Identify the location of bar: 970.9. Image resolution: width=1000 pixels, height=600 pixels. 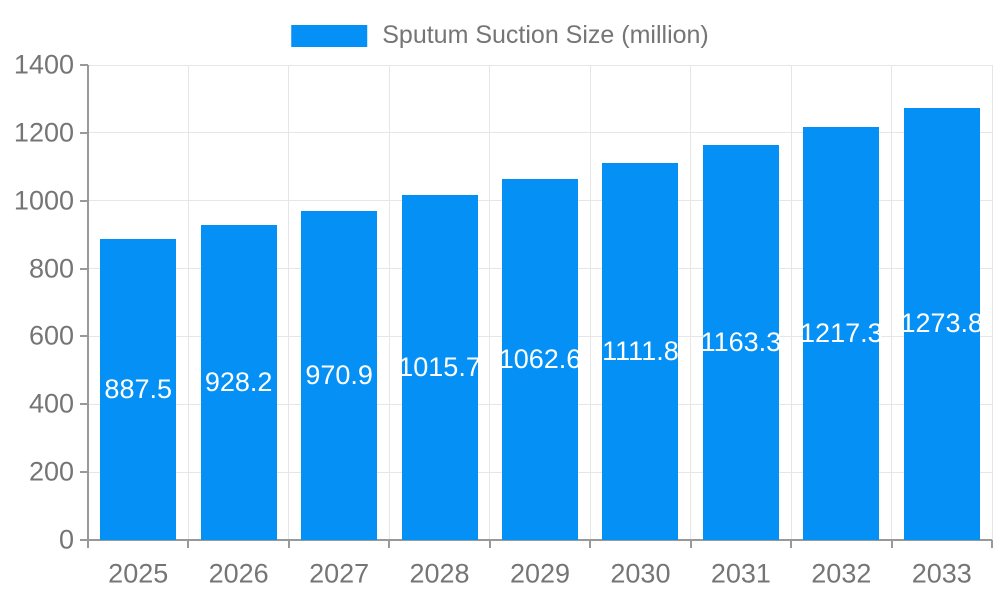
(339, 375).